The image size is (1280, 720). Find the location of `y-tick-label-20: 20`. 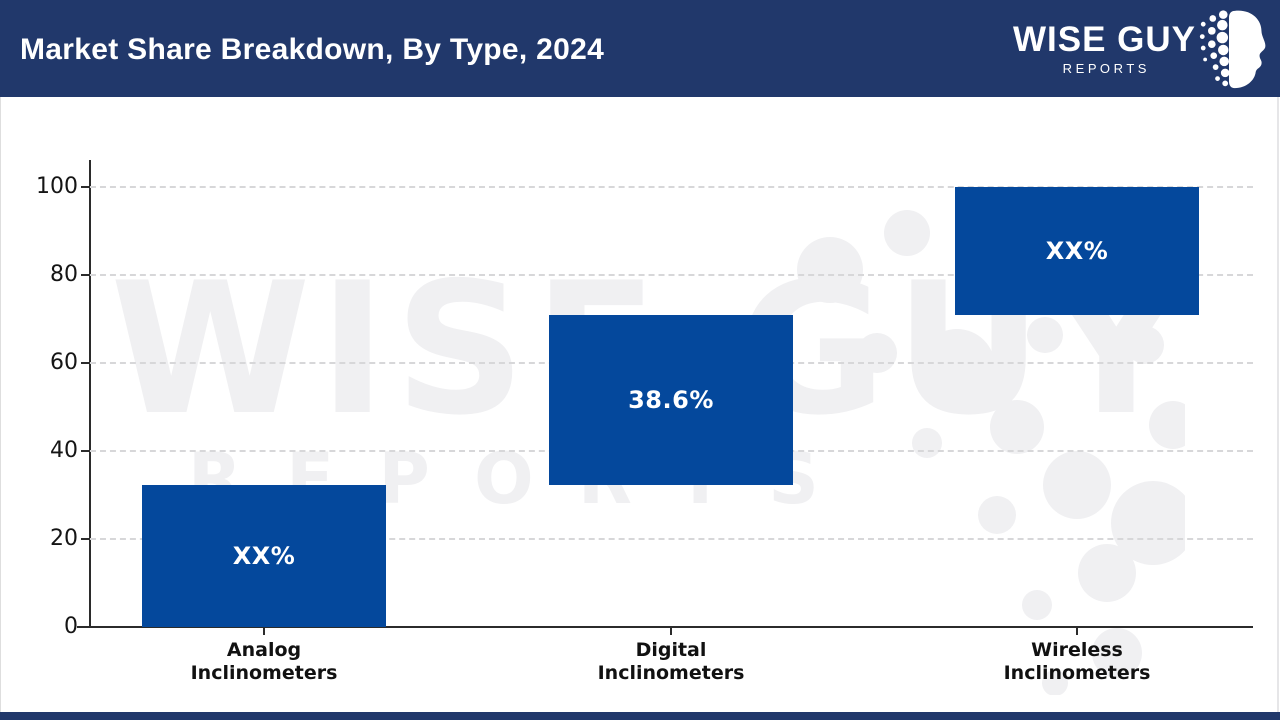

y-tick-label-20: 20 is located at coordinates (64, 538).